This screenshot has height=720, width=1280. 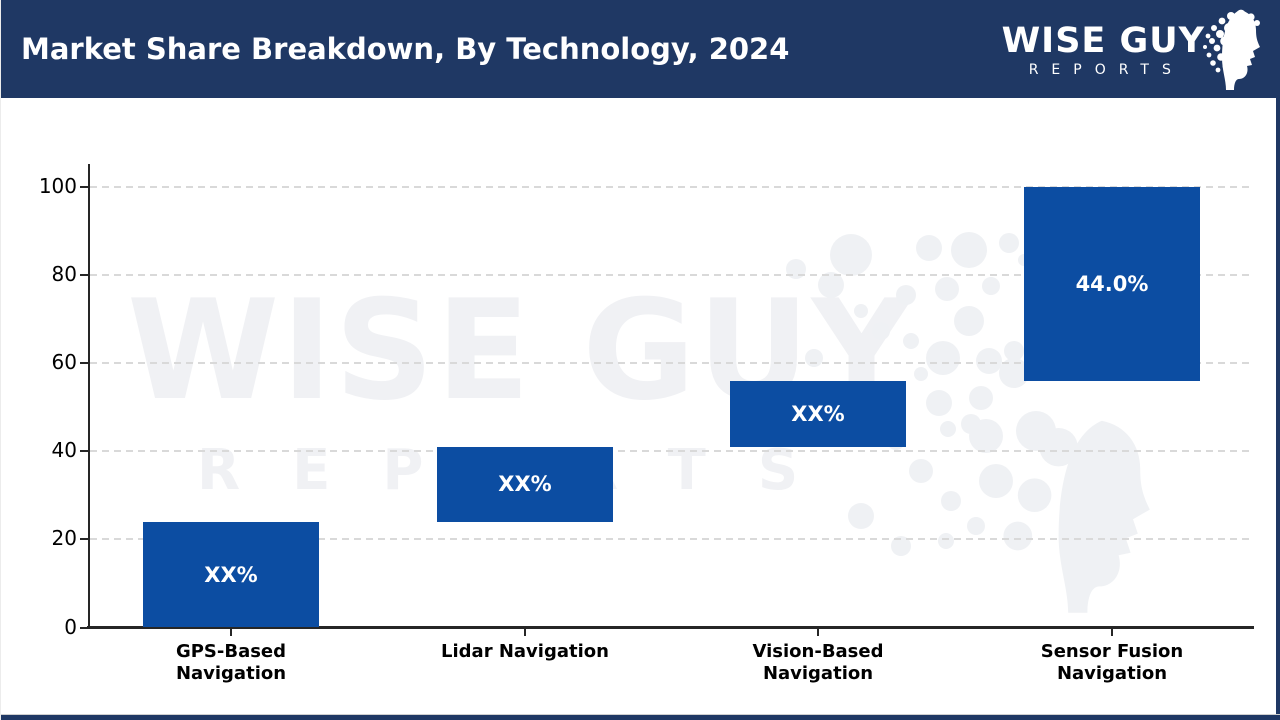 I want to click on x-tick-label-line: Lidar Navigation, so click(x=525, y=651).